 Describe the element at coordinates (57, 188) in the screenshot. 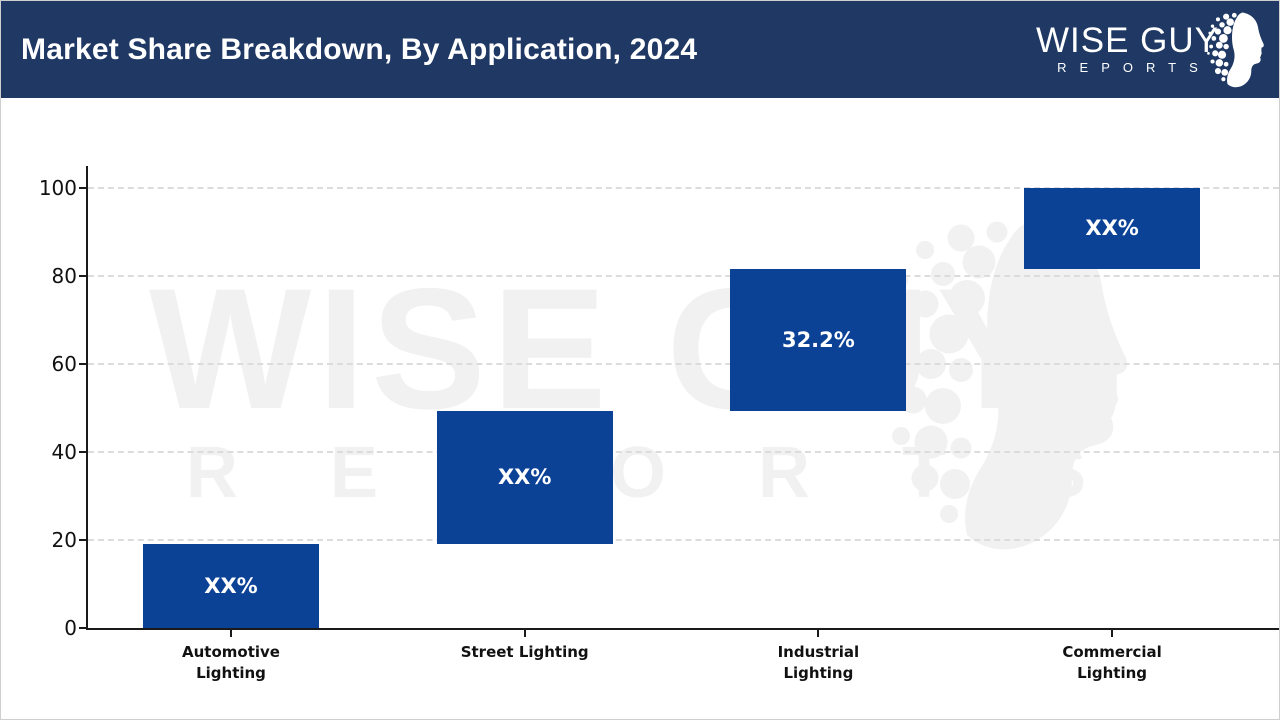

I see `y-axis-tick-label: 100` at that location.